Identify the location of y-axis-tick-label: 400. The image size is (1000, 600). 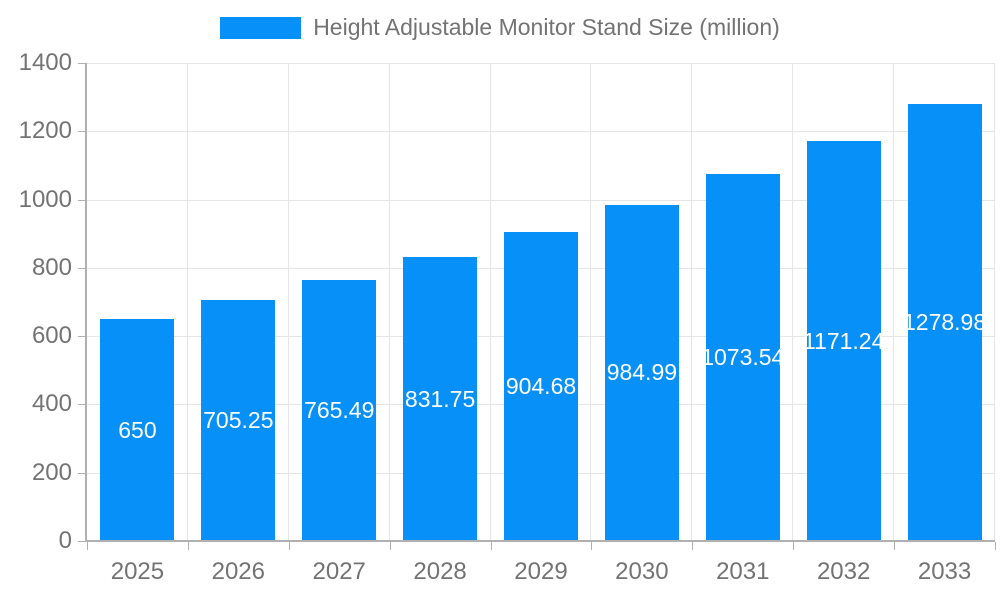
(51, 404).